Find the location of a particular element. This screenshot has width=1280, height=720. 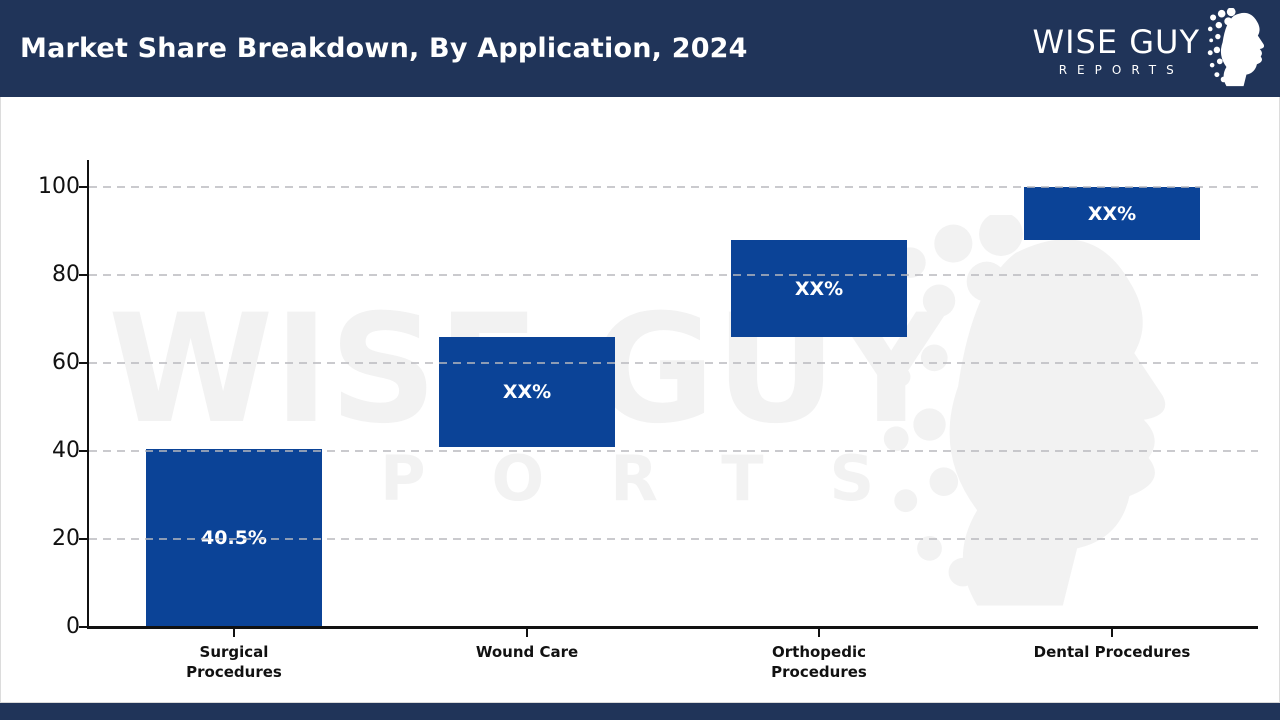

logo-text: WISE GUY REPORTS is located at coordinates (1116, 50).